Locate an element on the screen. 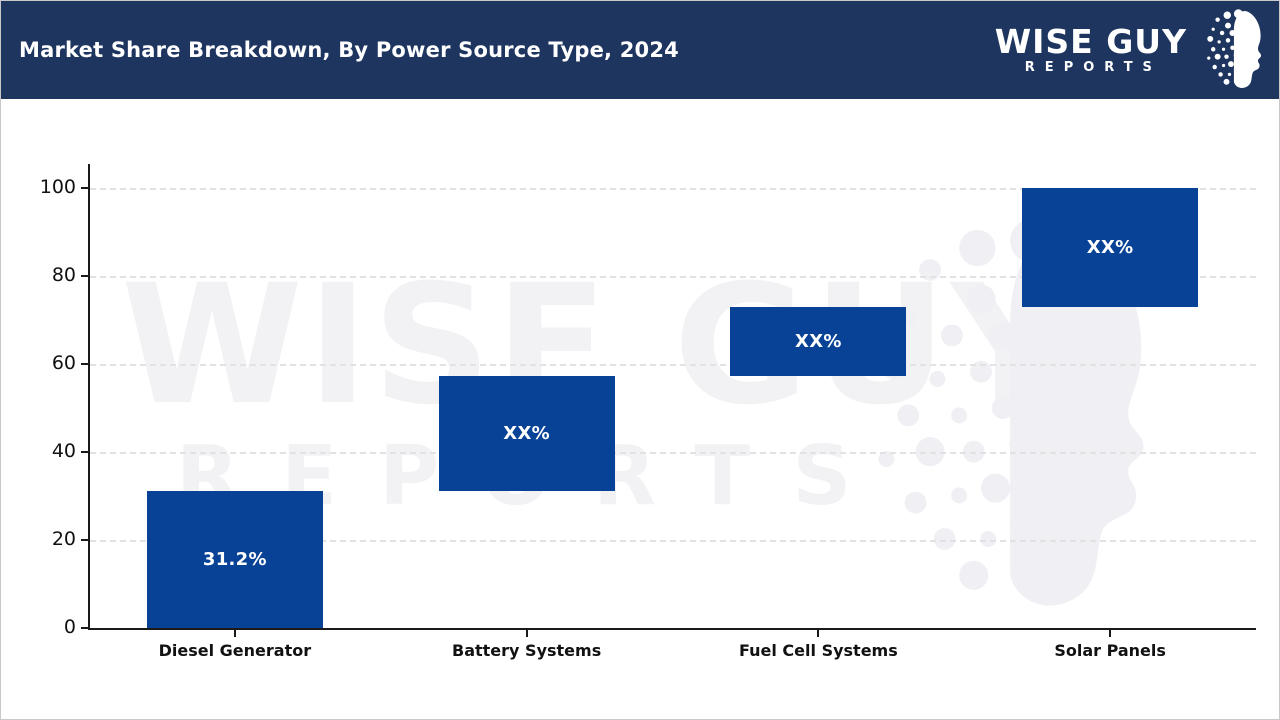 This screenshot has height=720, width=1280. bar-diesel-generator: 31.2% is located at coordinates (234, 559).